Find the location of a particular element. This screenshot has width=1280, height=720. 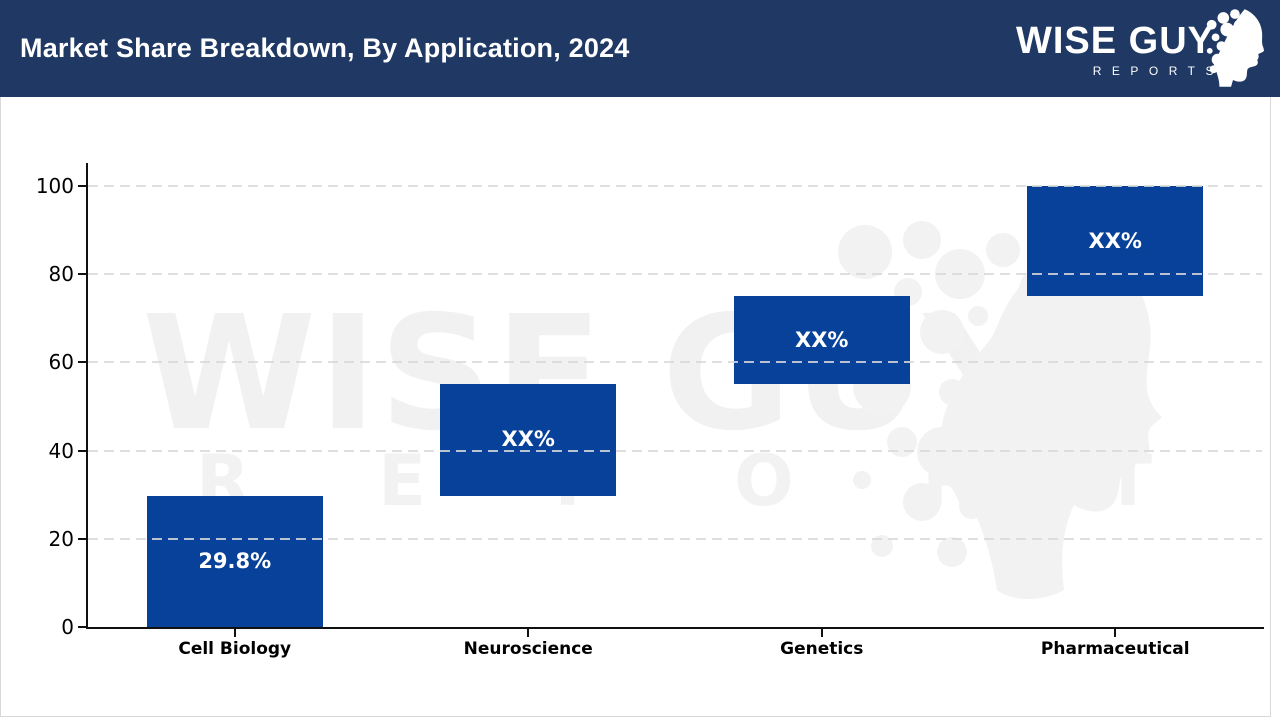

brand-logo-text: WISE GUY REPORTS is located at coordinates (1115, 49).